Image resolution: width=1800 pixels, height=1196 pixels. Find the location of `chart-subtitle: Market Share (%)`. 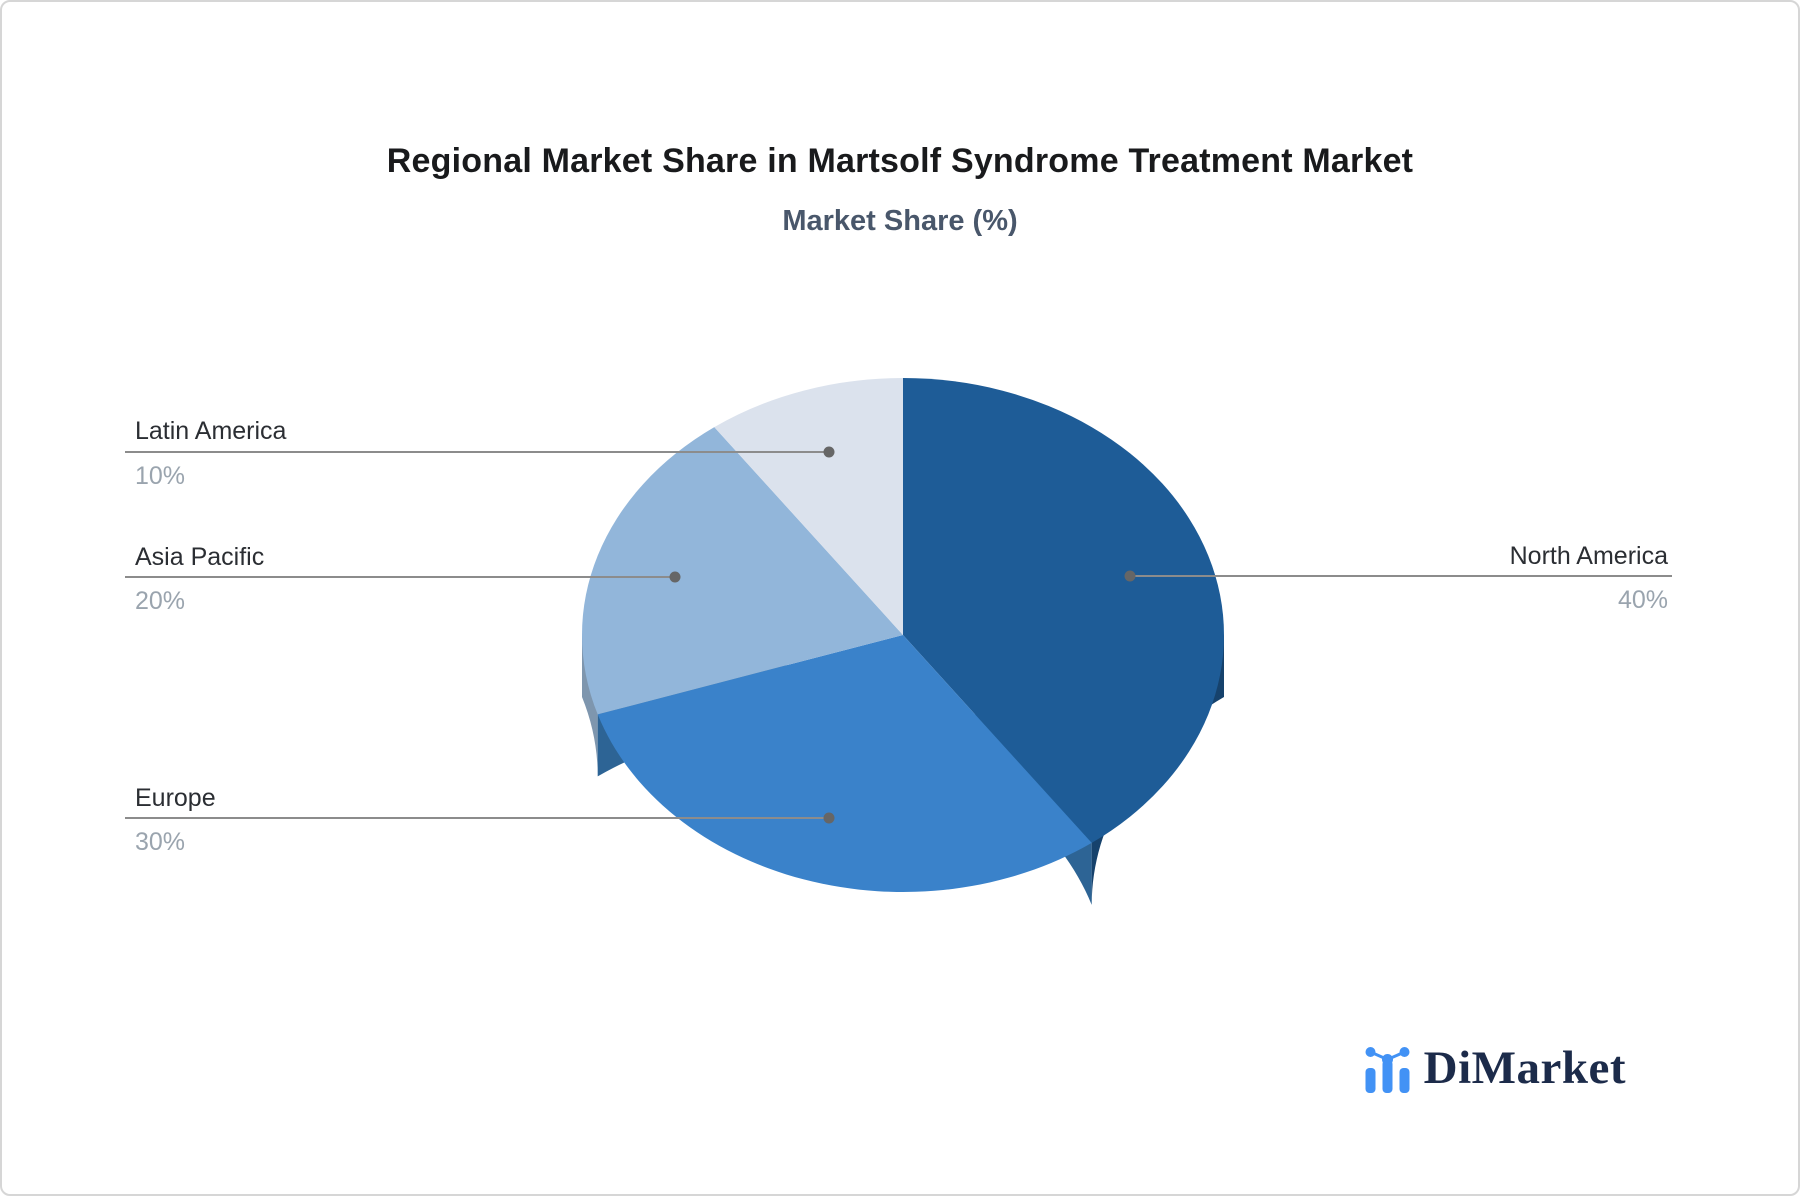

chart-subtitle: Market Share (%) is located at coordinates (900, 221).